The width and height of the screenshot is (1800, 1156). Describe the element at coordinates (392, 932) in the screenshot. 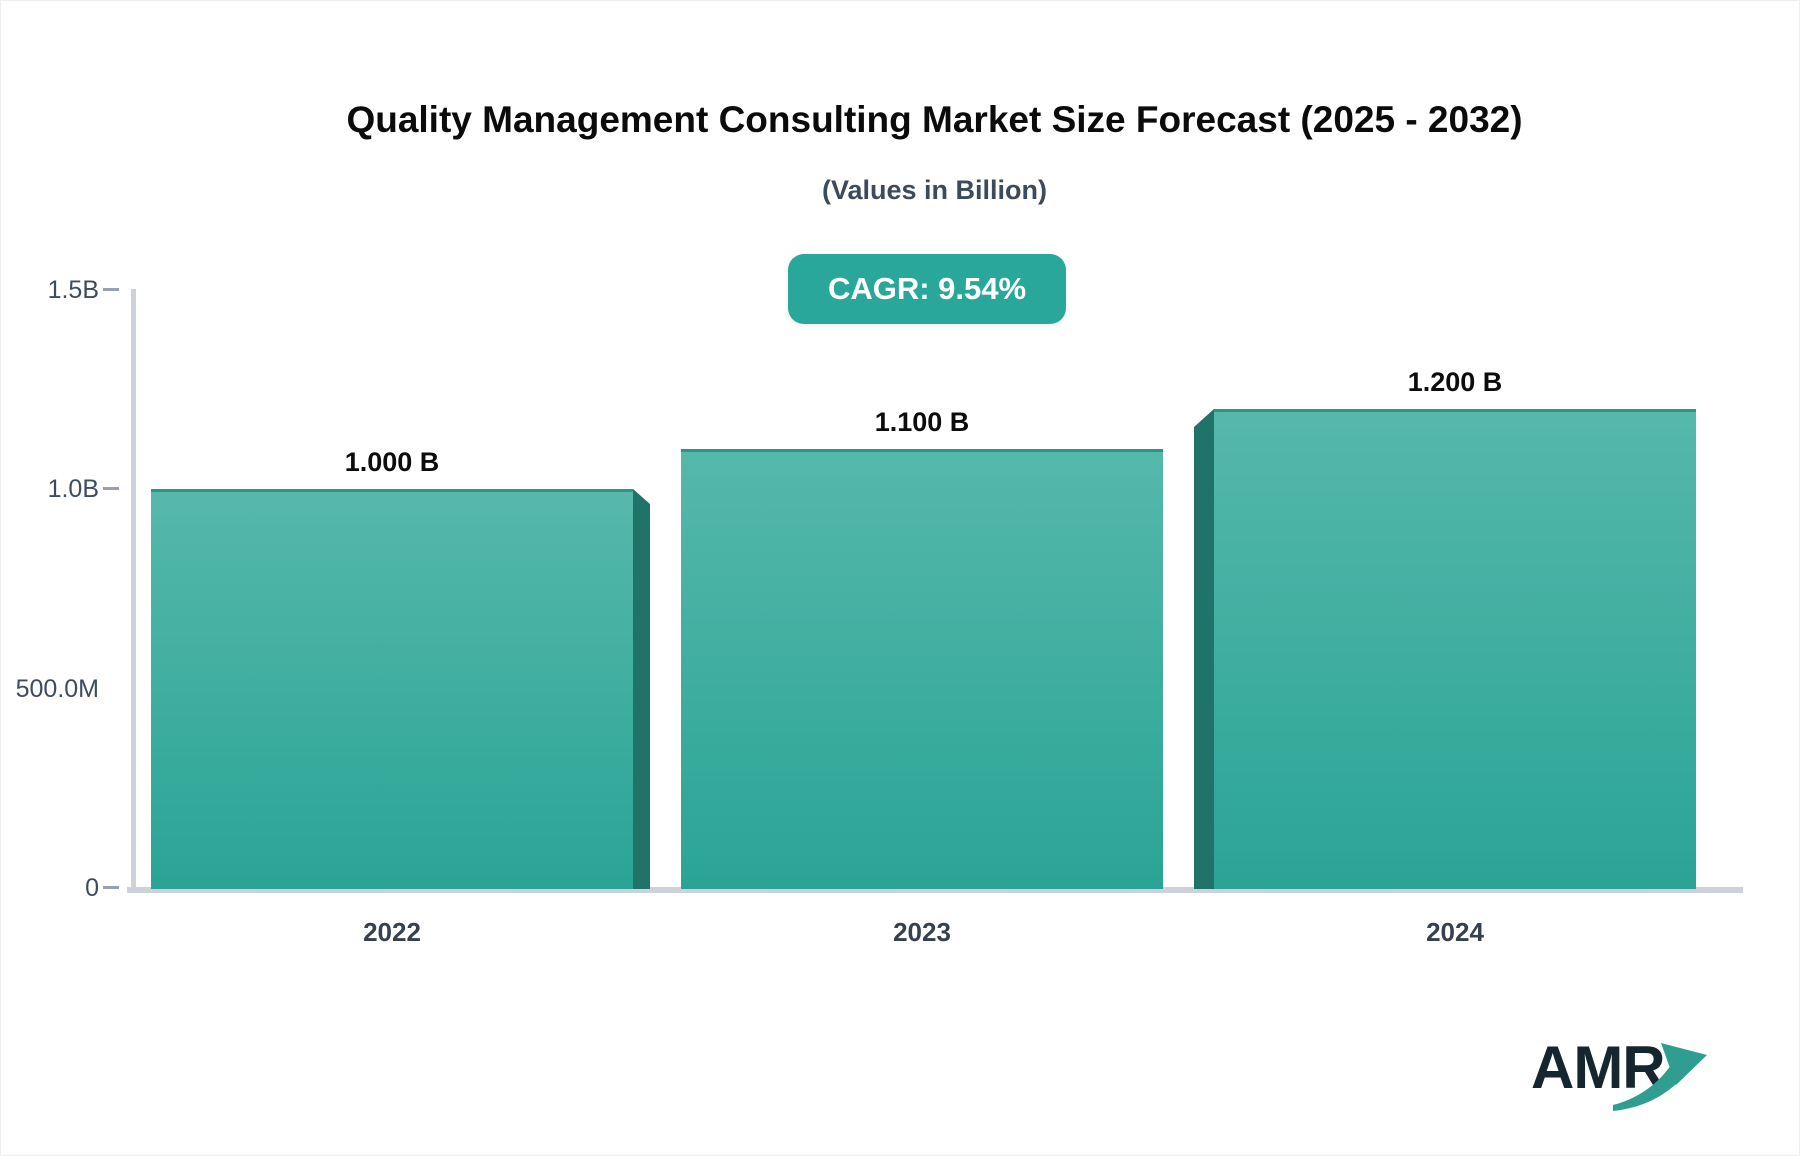

I see `x-axis-label: 2022` at that location.